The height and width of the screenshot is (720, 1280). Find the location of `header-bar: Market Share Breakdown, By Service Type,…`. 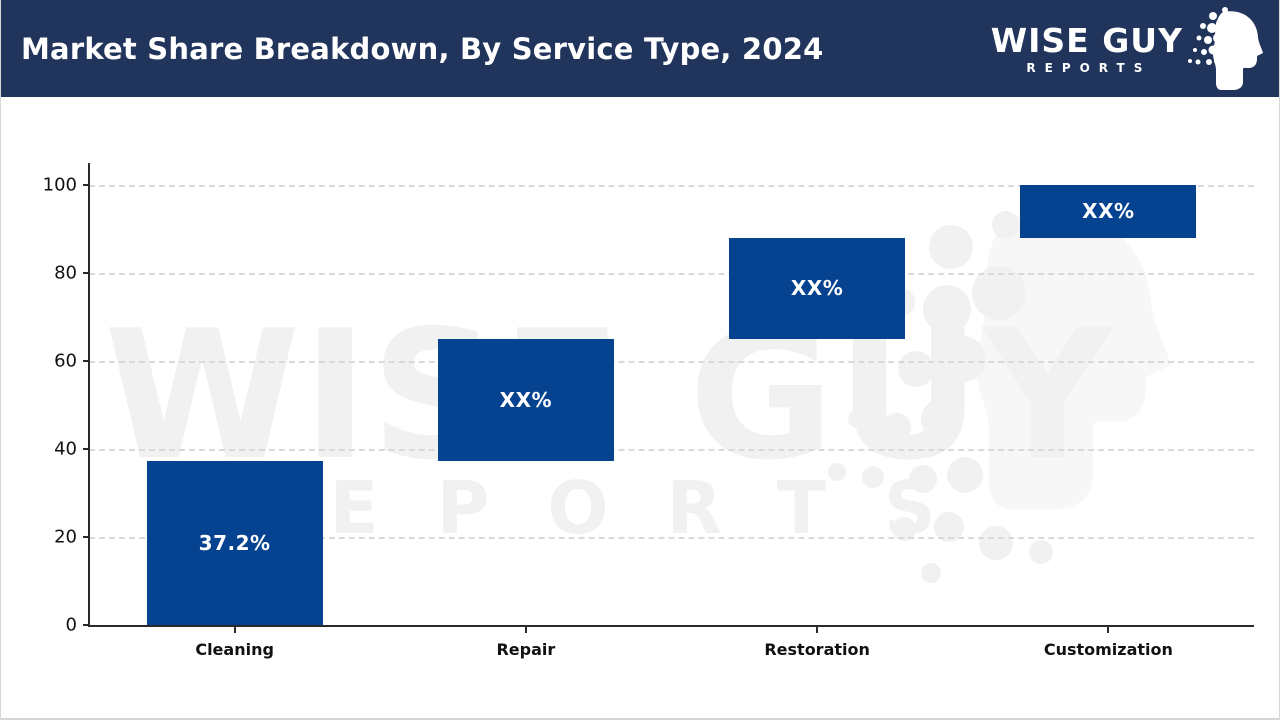

header-bar: Market Share Breakdown, By Service Type,… is located at coordinates (640, 48).